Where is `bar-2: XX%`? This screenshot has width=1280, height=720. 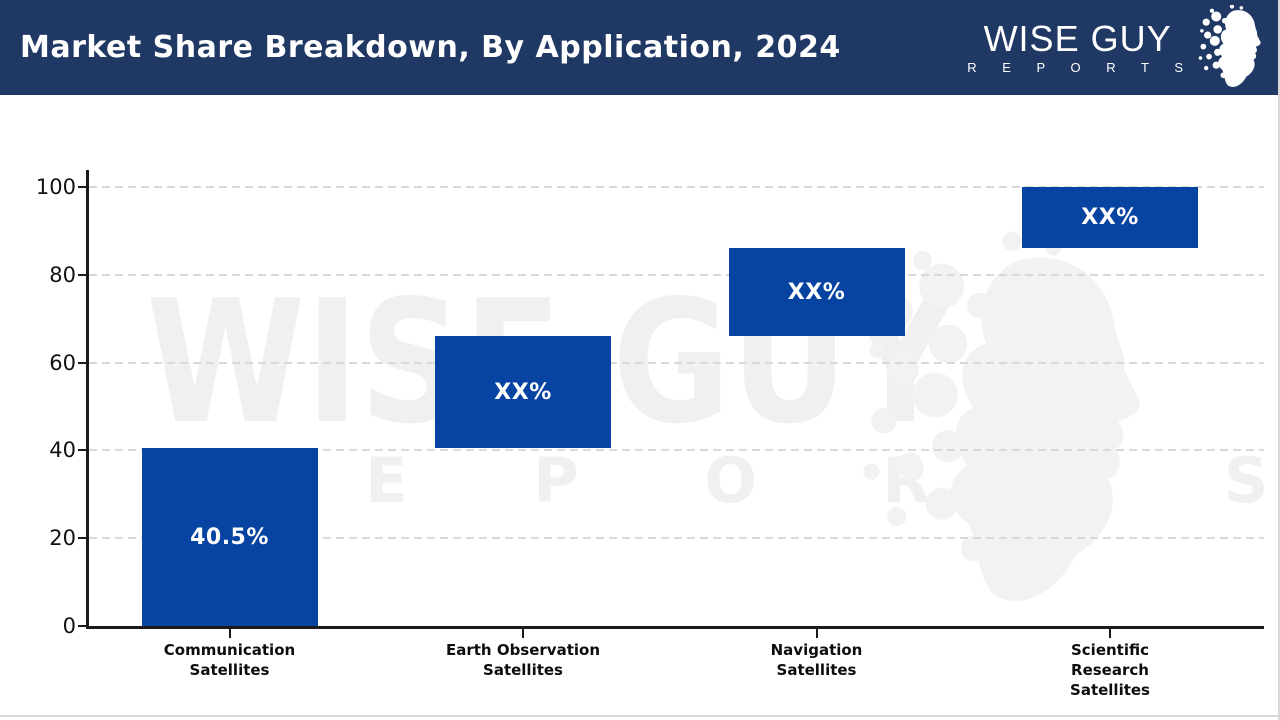
bar-2: XX% is located at coordinates (523, 392).